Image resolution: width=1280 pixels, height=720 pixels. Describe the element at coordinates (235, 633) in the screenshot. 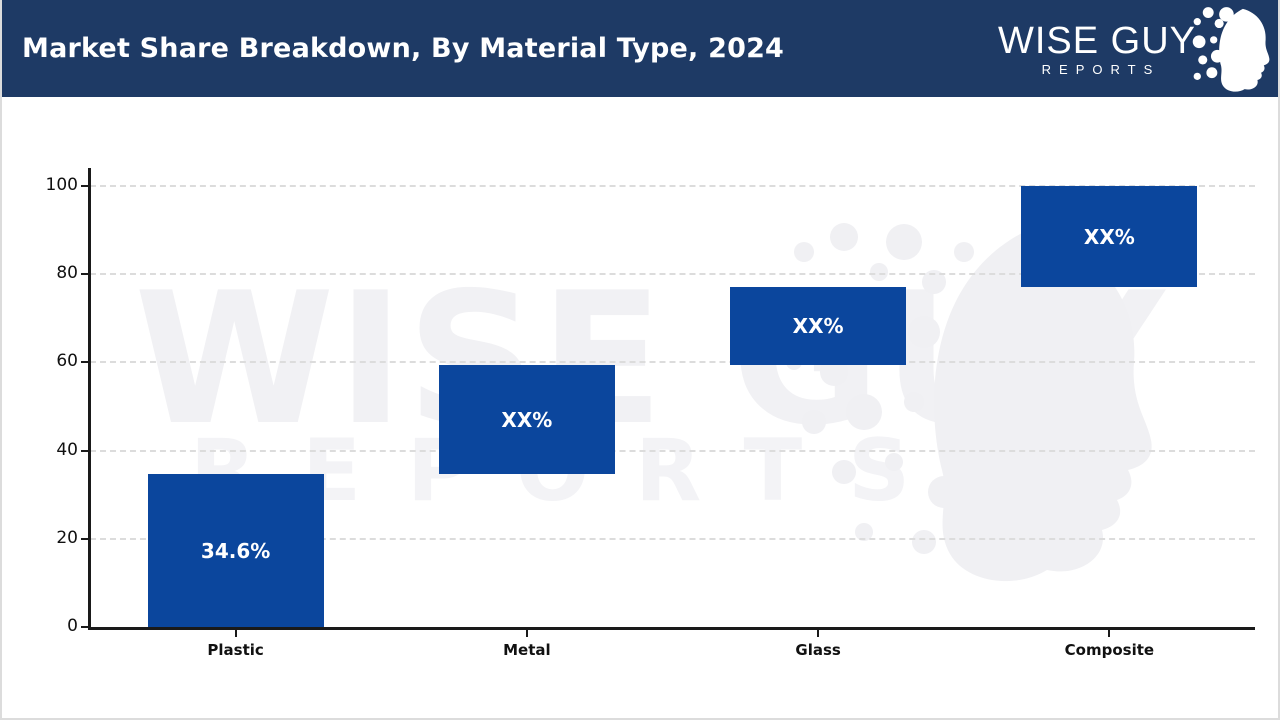

I see `x-tick-plastic` at that location.